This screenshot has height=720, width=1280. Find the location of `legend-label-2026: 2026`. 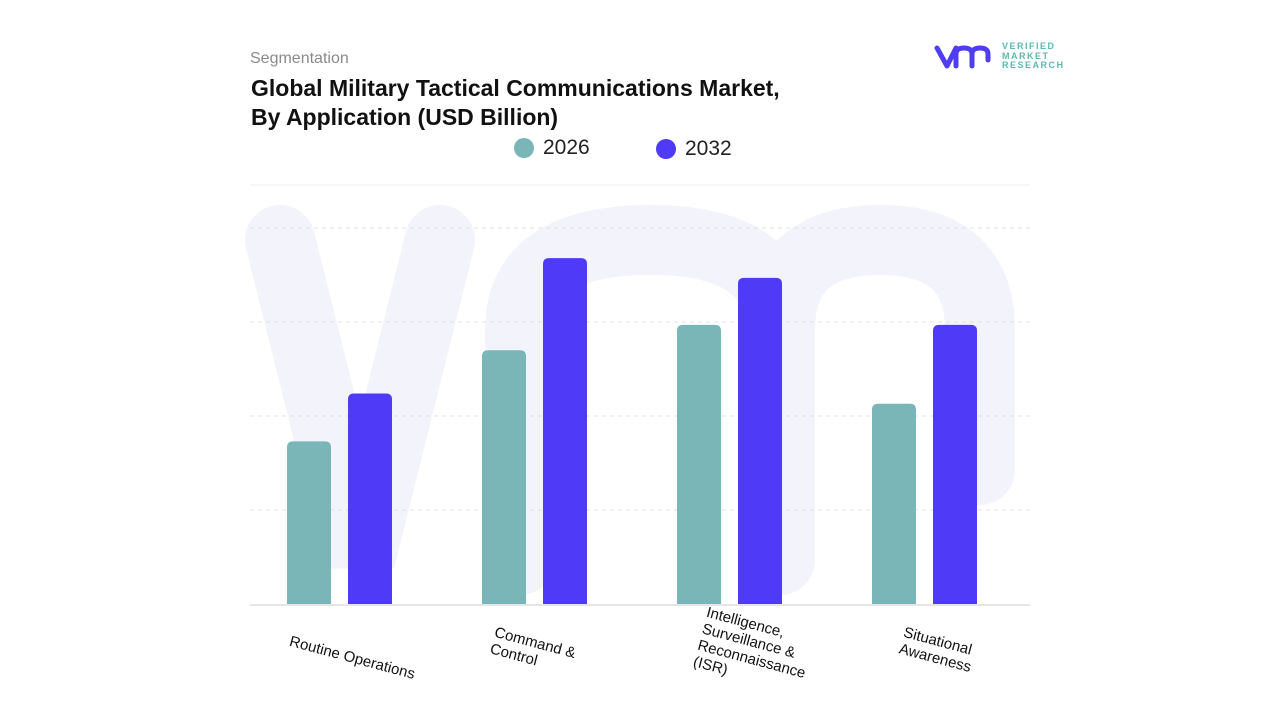

legend-label-2026: 2026 is located at coordinates (566, 147).